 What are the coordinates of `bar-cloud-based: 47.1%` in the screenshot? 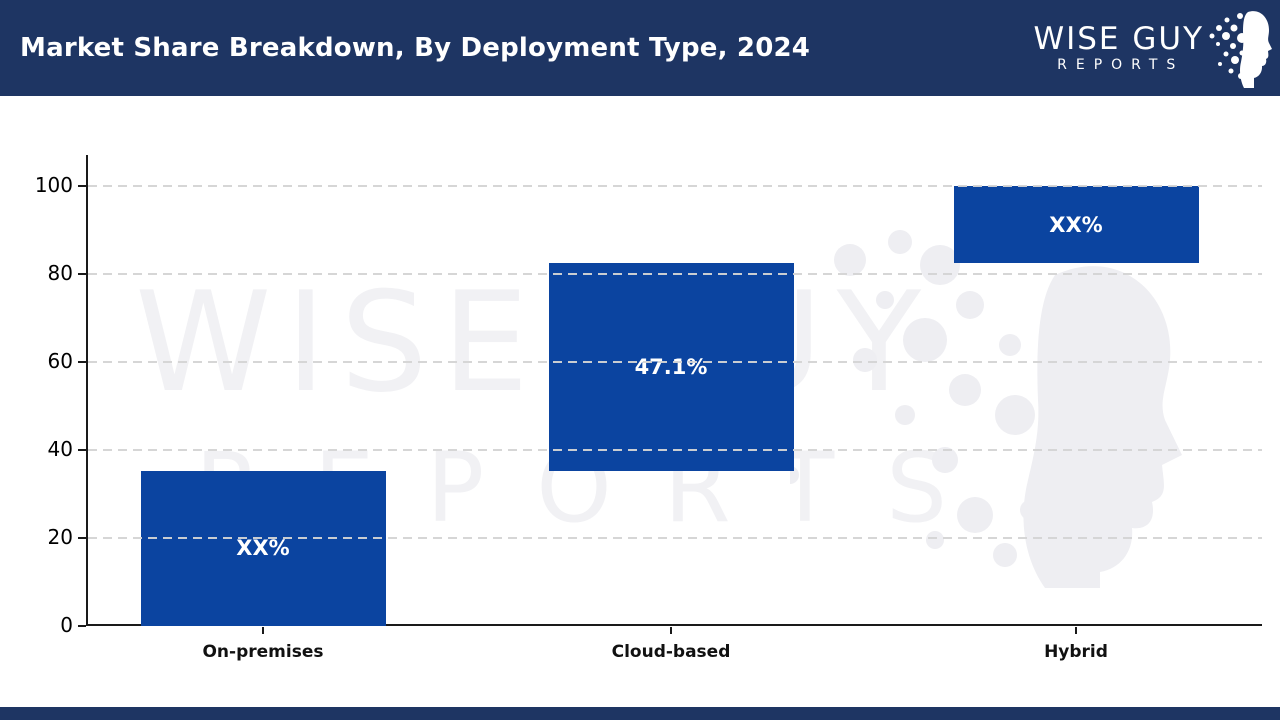 It's located at (671, 367).